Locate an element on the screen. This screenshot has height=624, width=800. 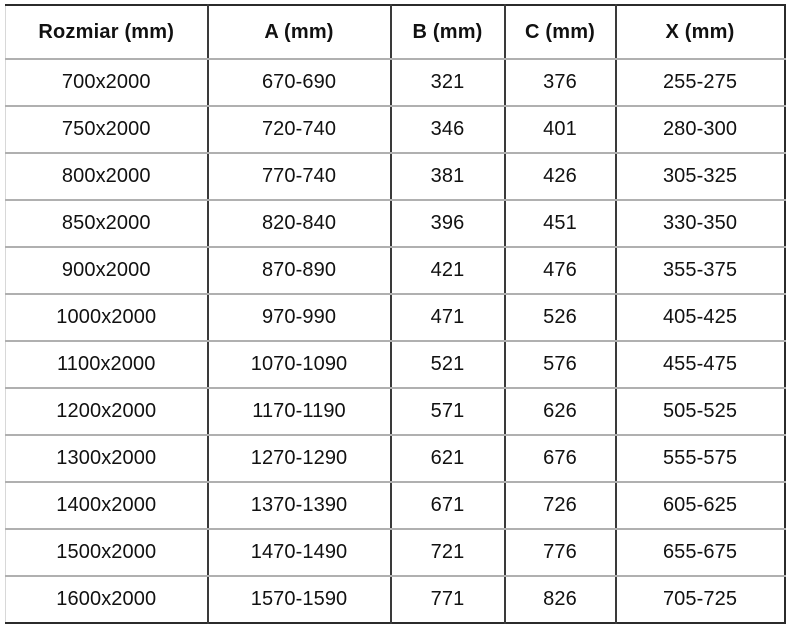
cell-size: 1200x2000 is located at coordinates (107, 412).